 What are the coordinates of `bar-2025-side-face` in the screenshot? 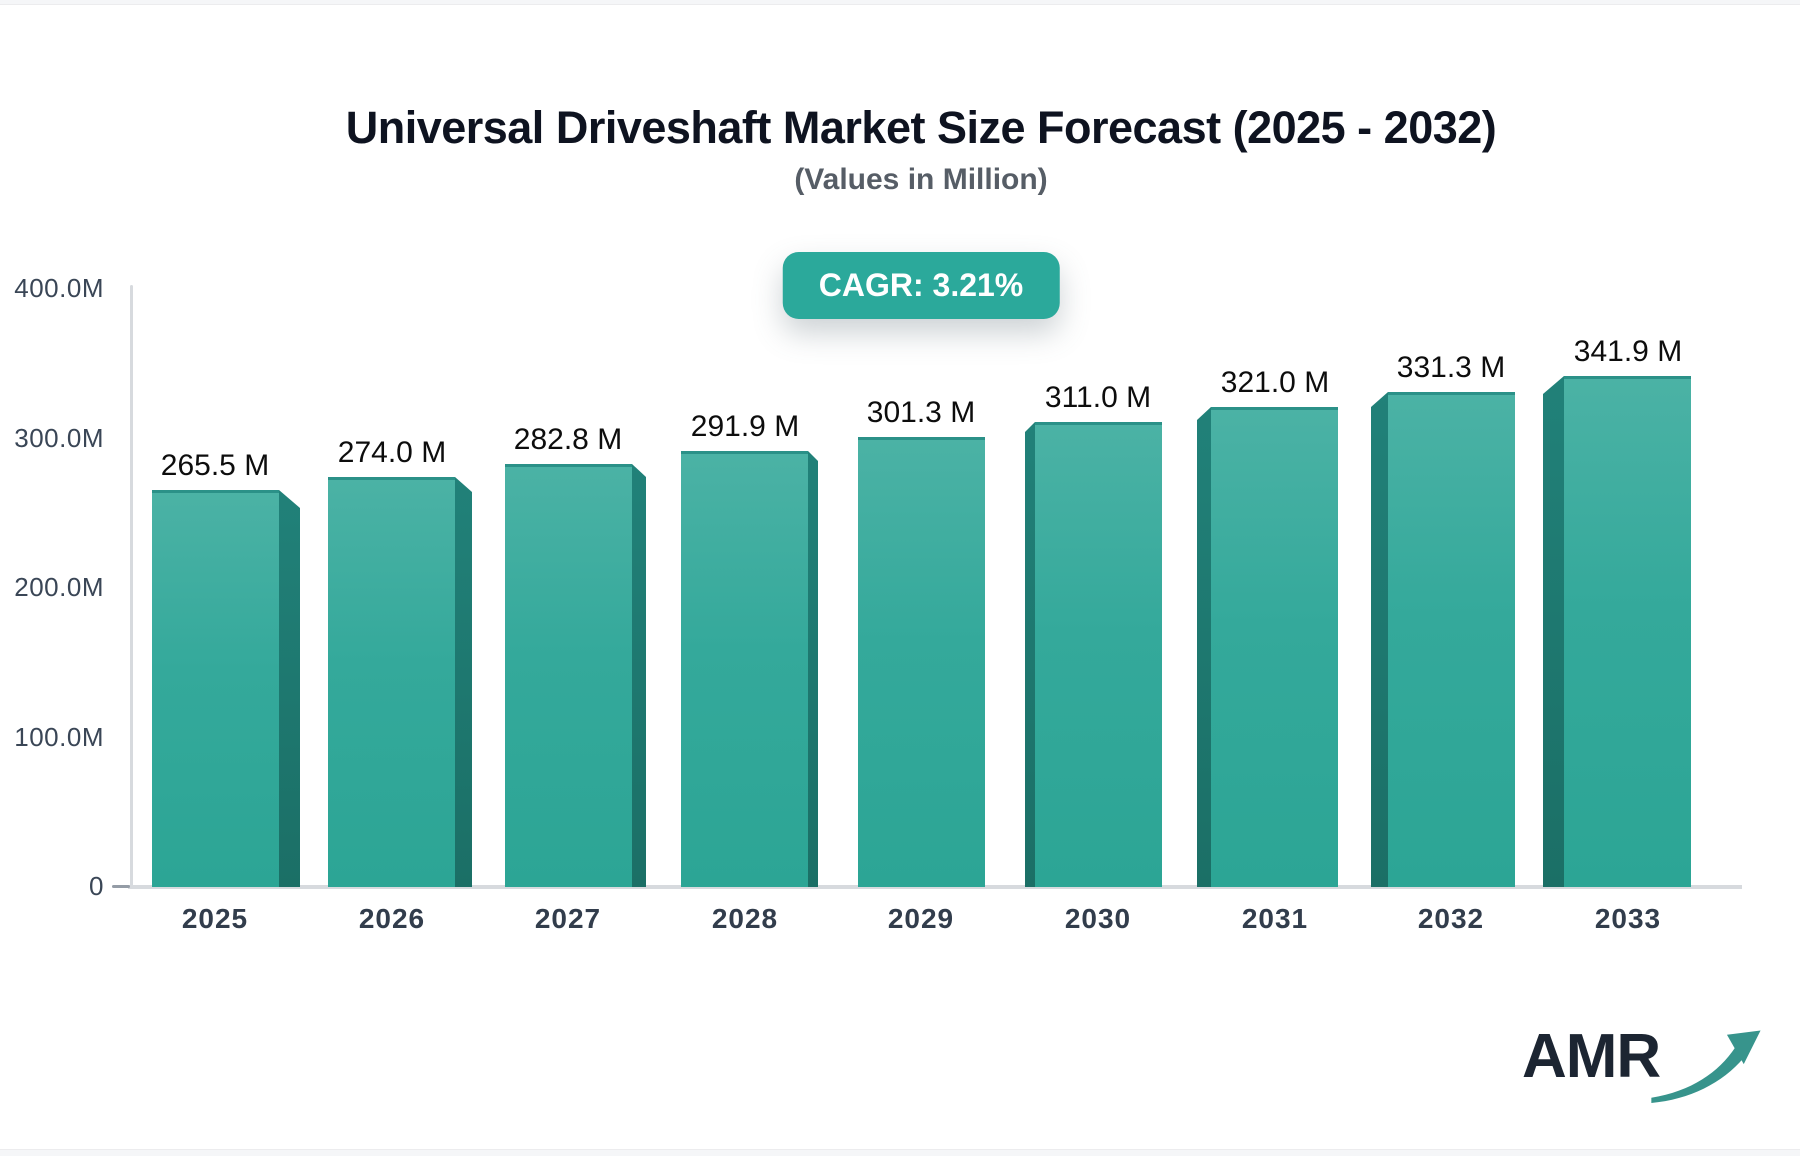 It's located at (289, 688).